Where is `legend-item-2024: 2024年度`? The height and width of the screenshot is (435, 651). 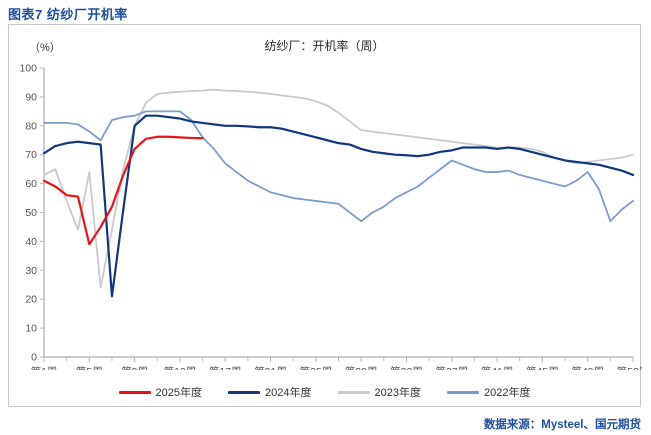
legend-item-2024: 2024年度 is located at coordinates (270, 392).